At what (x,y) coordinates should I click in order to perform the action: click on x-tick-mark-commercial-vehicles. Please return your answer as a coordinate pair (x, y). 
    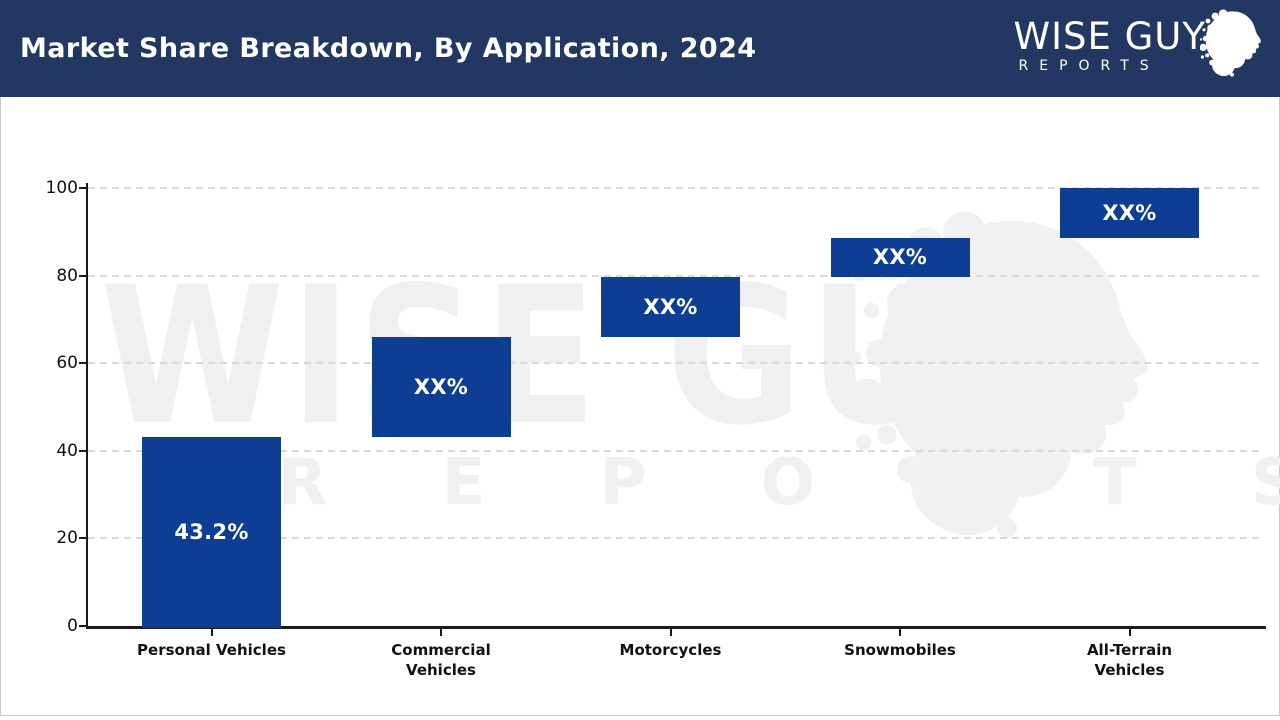
    Looking at the image, I should click on (441, 632).